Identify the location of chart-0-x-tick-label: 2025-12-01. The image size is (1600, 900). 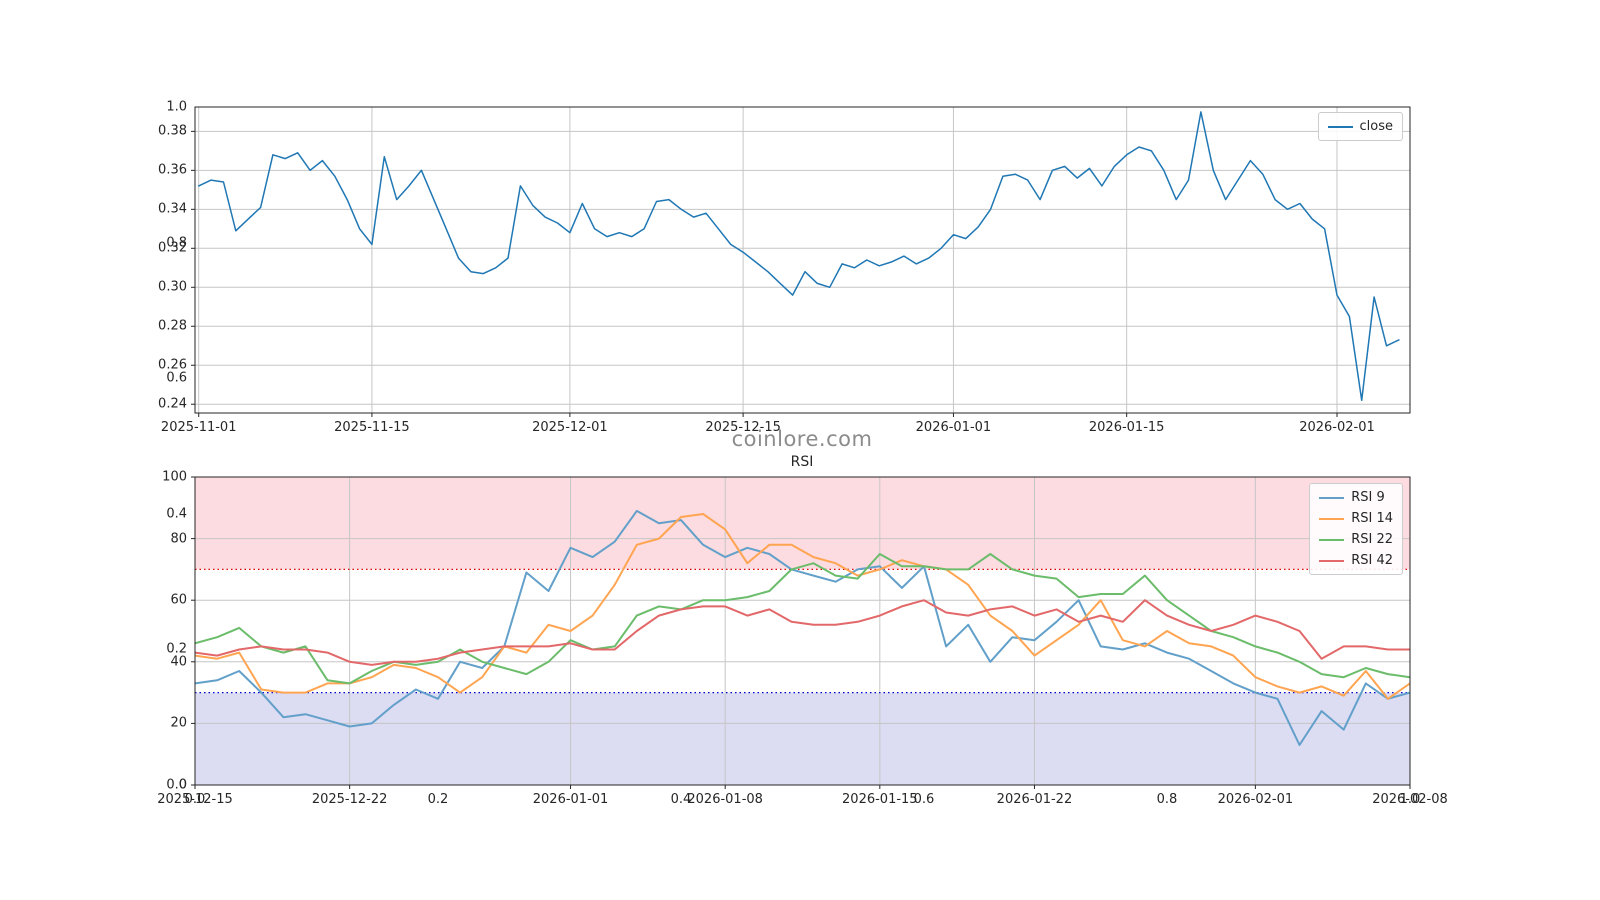
(570, 427).